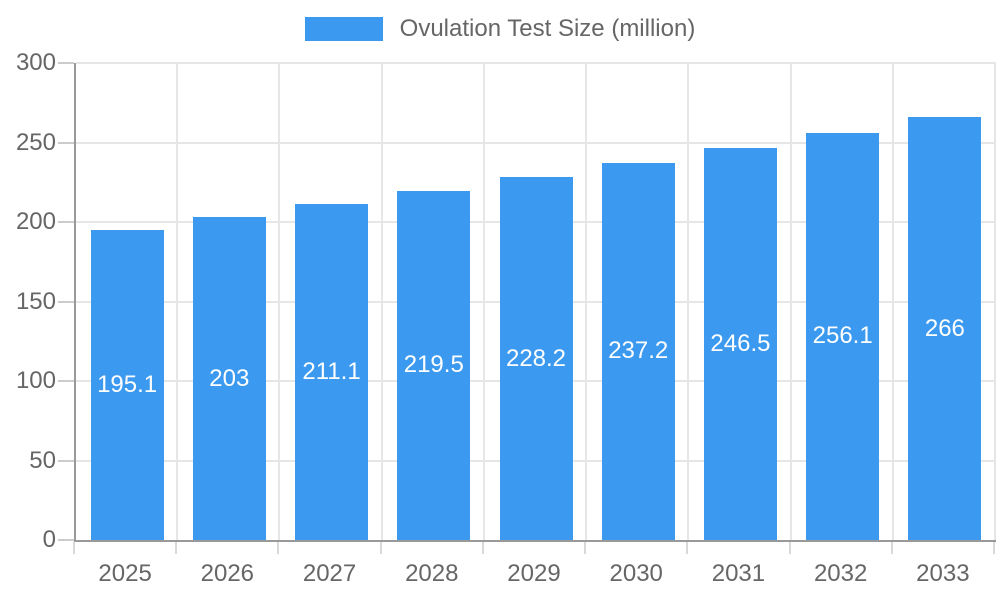 The width and height of the screenshot is (1000, 600). I want to click on x-tick-label: 2025, so click(125, 573).